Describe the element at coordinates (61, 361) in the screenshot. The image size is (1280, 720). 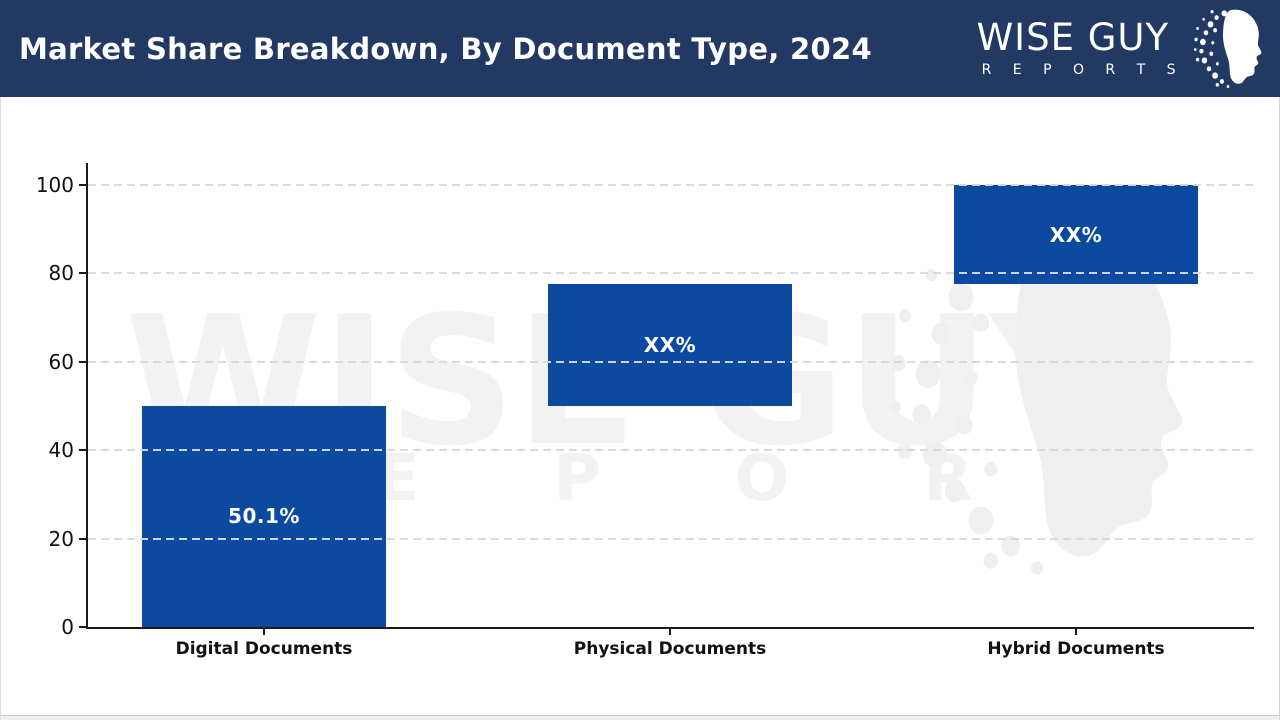
I see `y-tick-label: 60` at that location.